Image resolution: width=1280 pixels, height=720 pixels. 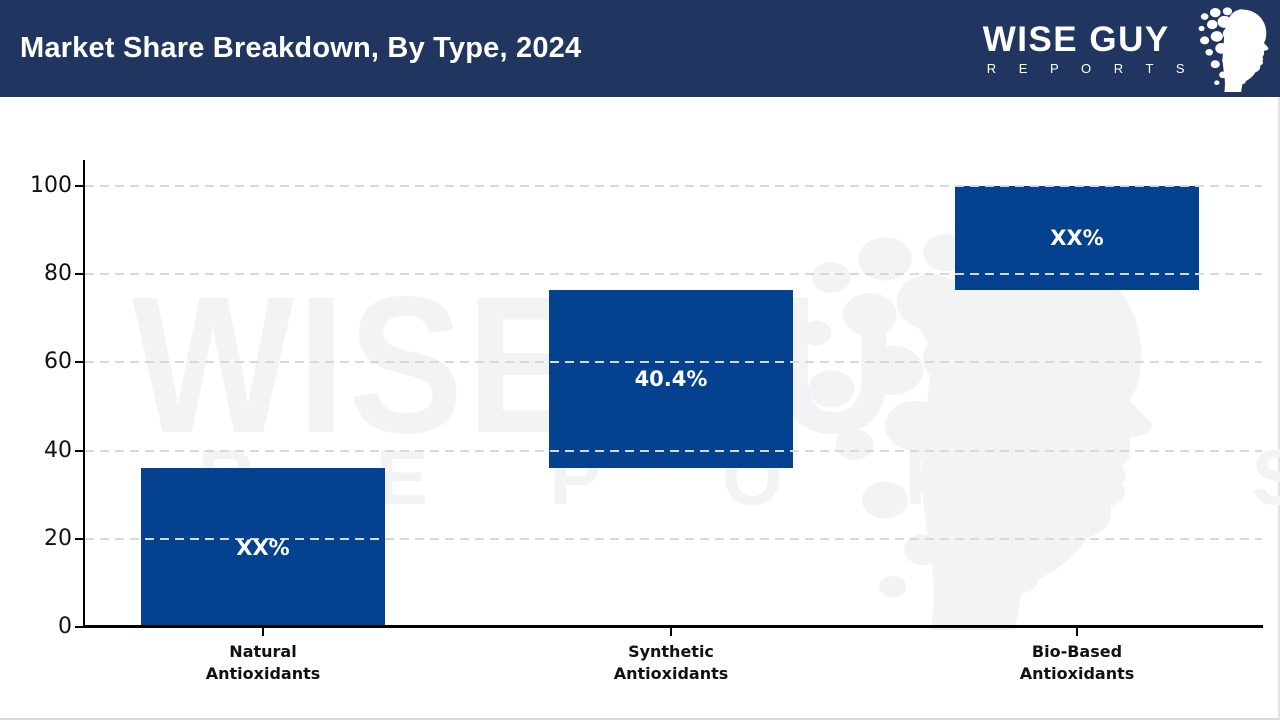 What do you see at coordinates (58, 538) in the screenshot?
I see `y-tick-label-20: 20` at bounding box center [58, 538].